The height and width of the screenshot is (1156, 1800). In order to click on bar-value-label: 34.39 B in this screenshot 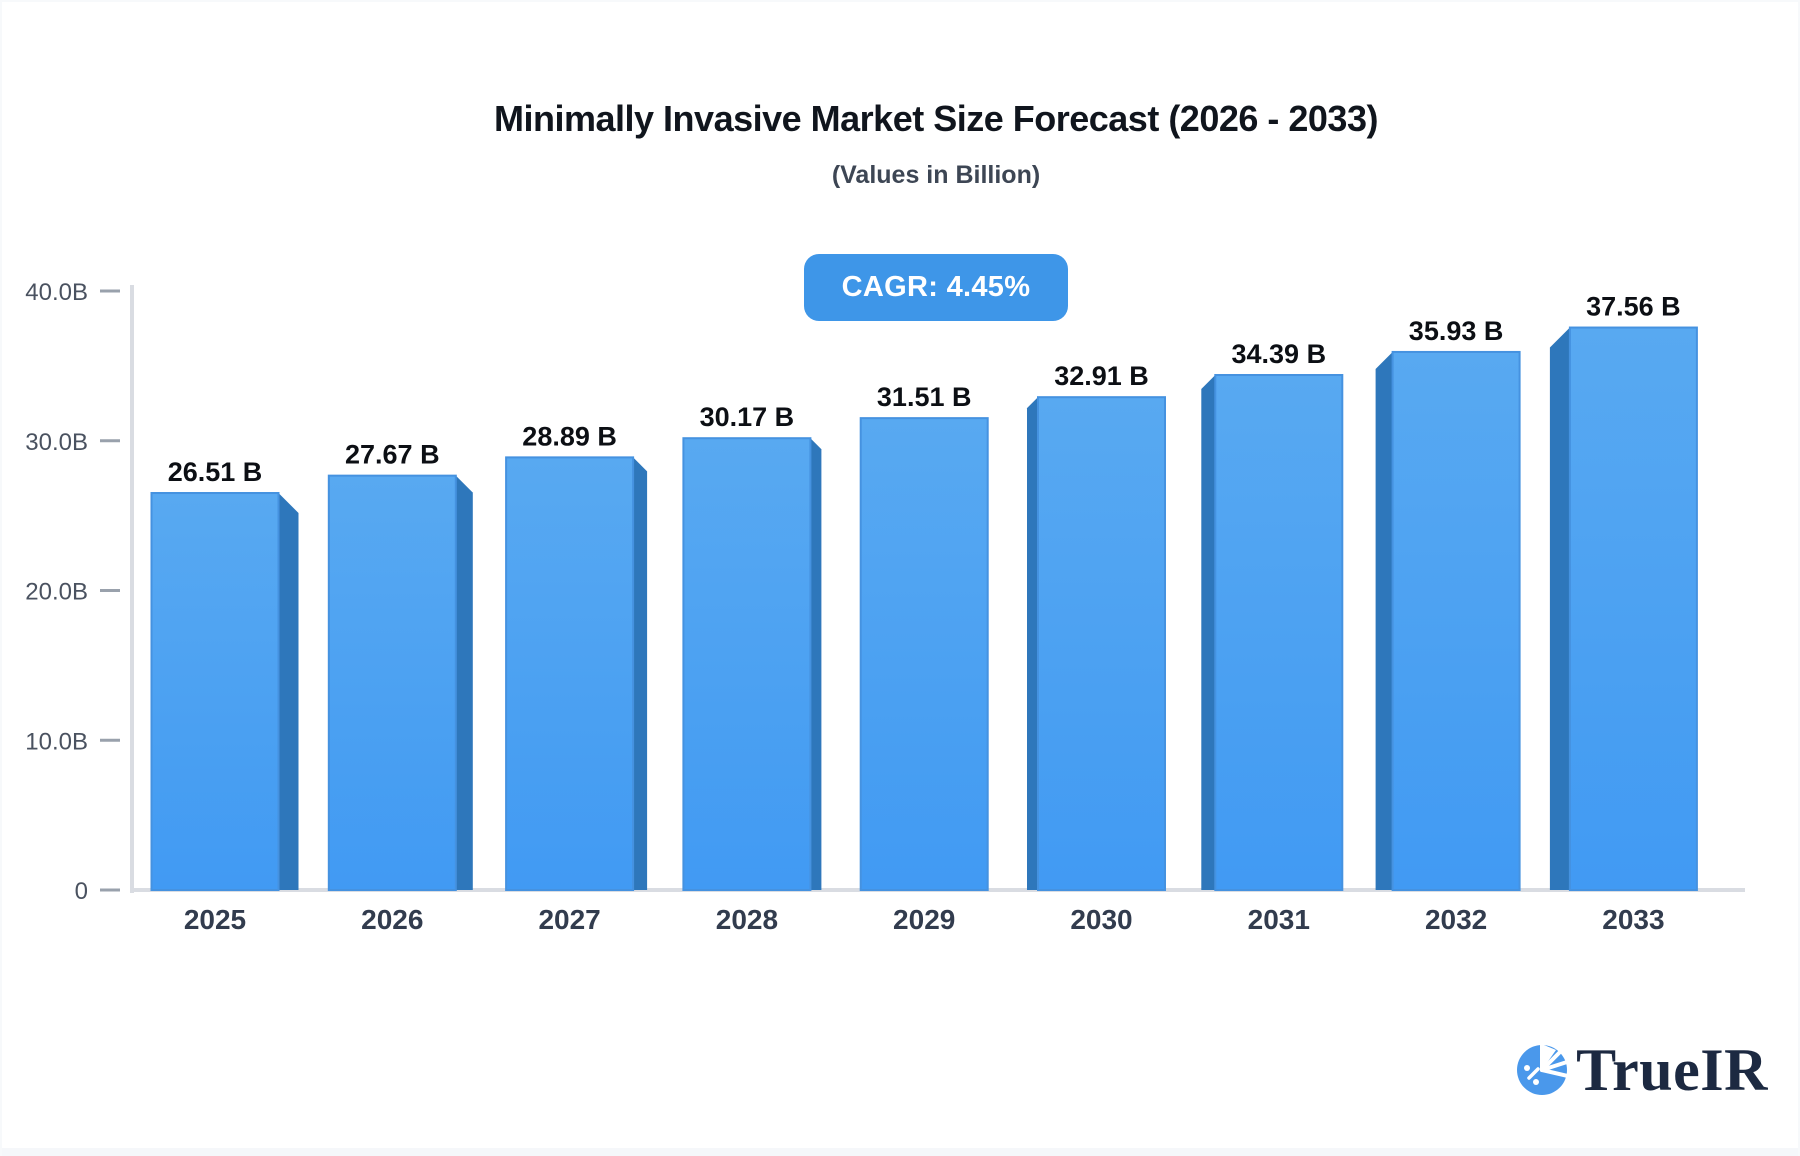, I will do `click(1279, 354)`.